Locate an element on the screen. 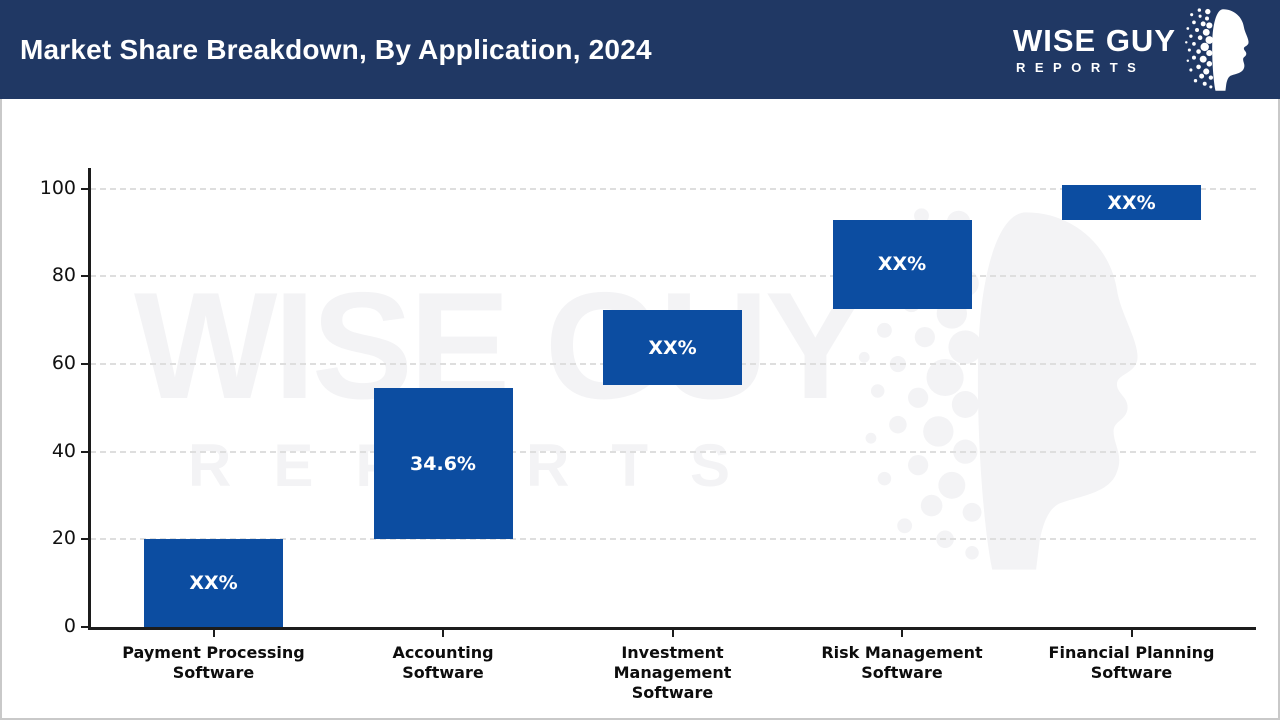 This screenshot has height=720, width=1280. bar-value-label: 34.6% is located at coordinates (443, 463).